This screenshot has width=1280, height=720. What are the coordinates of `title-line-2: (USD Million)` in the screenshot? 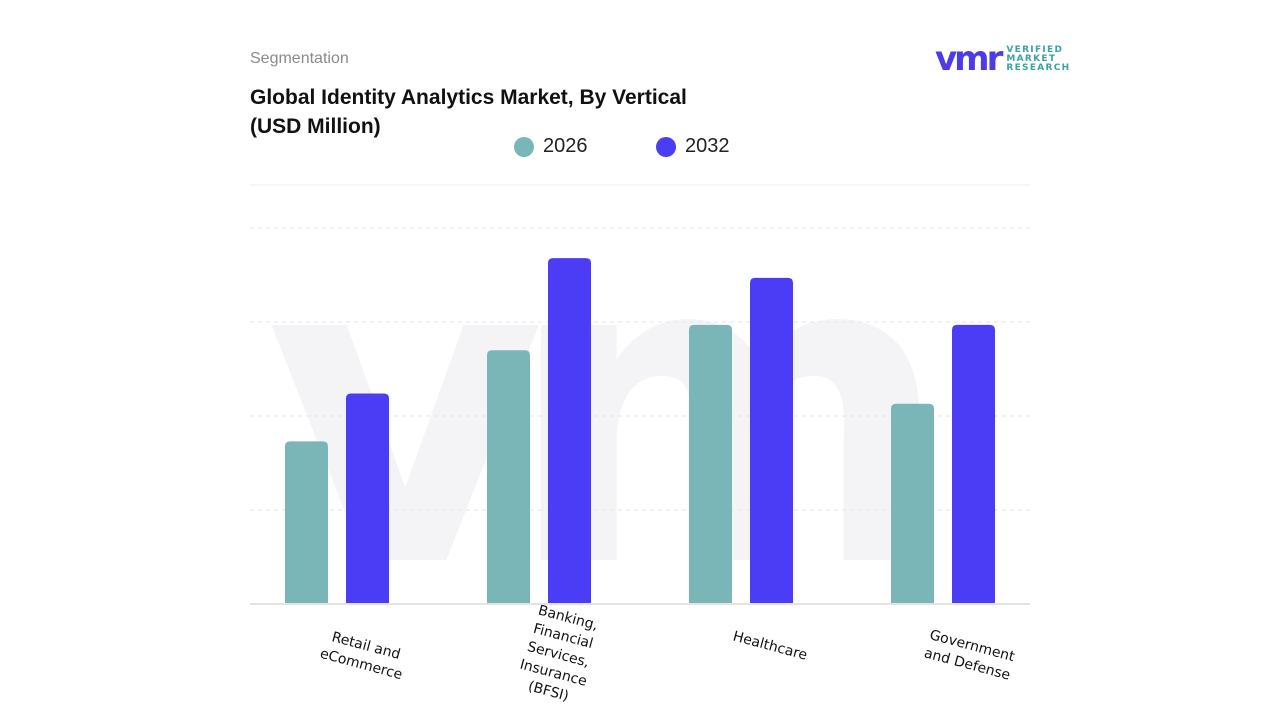 It's located at (315, 126).